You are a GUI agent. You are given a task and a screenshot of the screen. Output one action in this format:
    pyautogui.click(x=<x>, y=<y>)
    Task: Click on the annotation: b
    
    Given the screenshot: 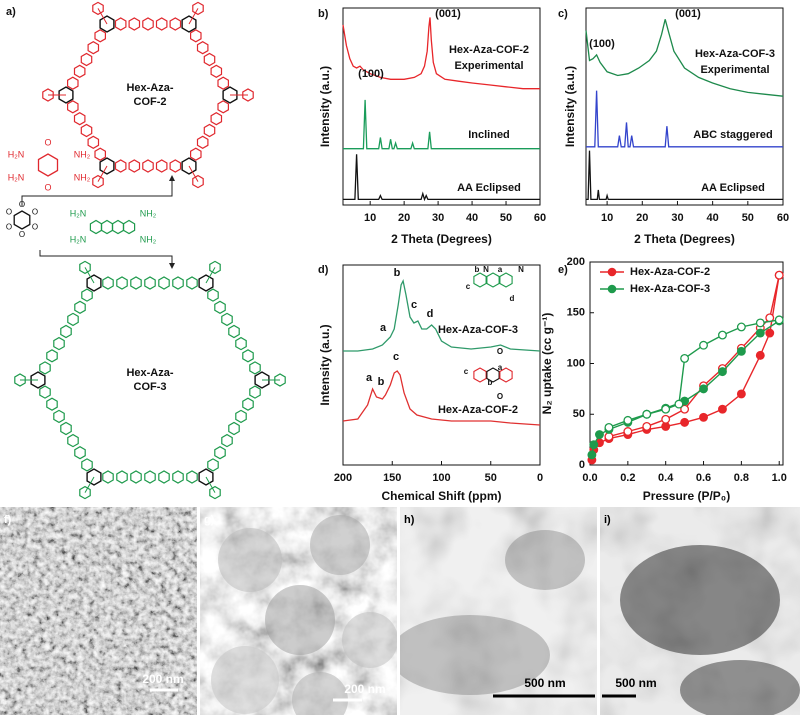 What is the action you would take?
    pyautogui.click(x=397, y=273)
    